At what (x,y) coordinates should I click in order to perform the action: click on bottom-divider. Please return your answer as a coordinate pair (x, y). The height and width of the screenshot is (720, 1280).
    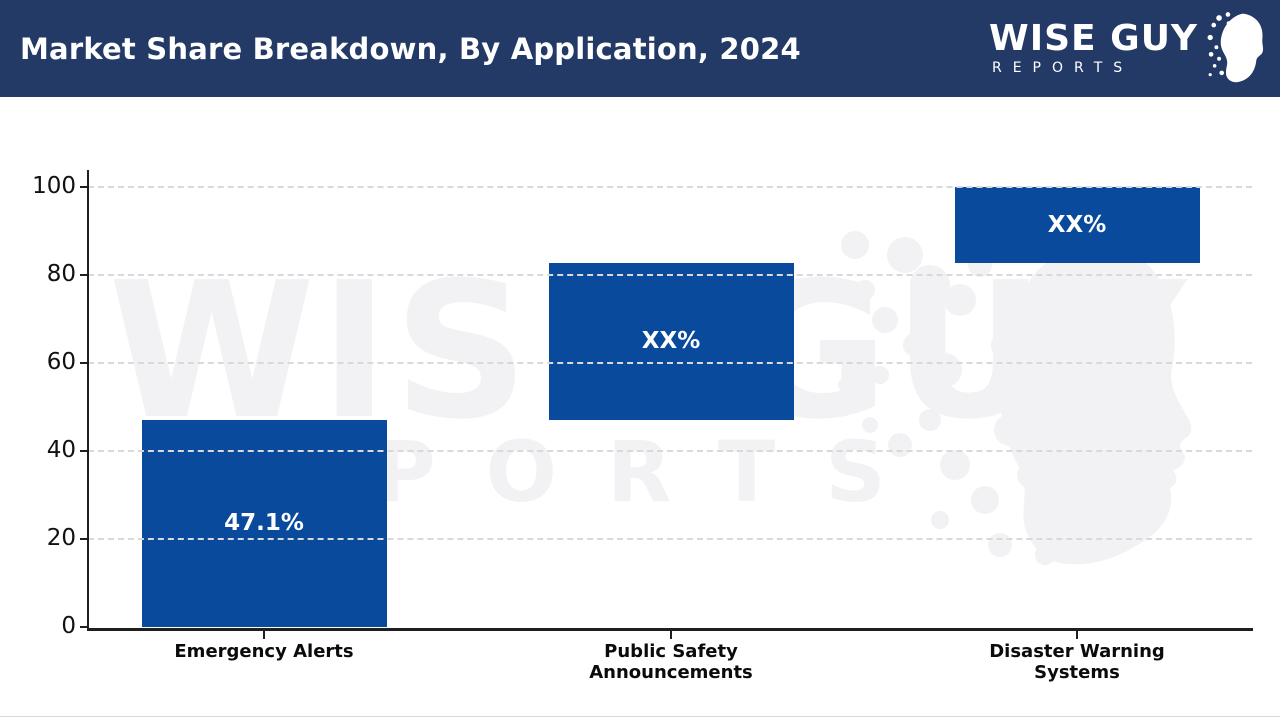
    Looking at the image, I should click on (640, 716).